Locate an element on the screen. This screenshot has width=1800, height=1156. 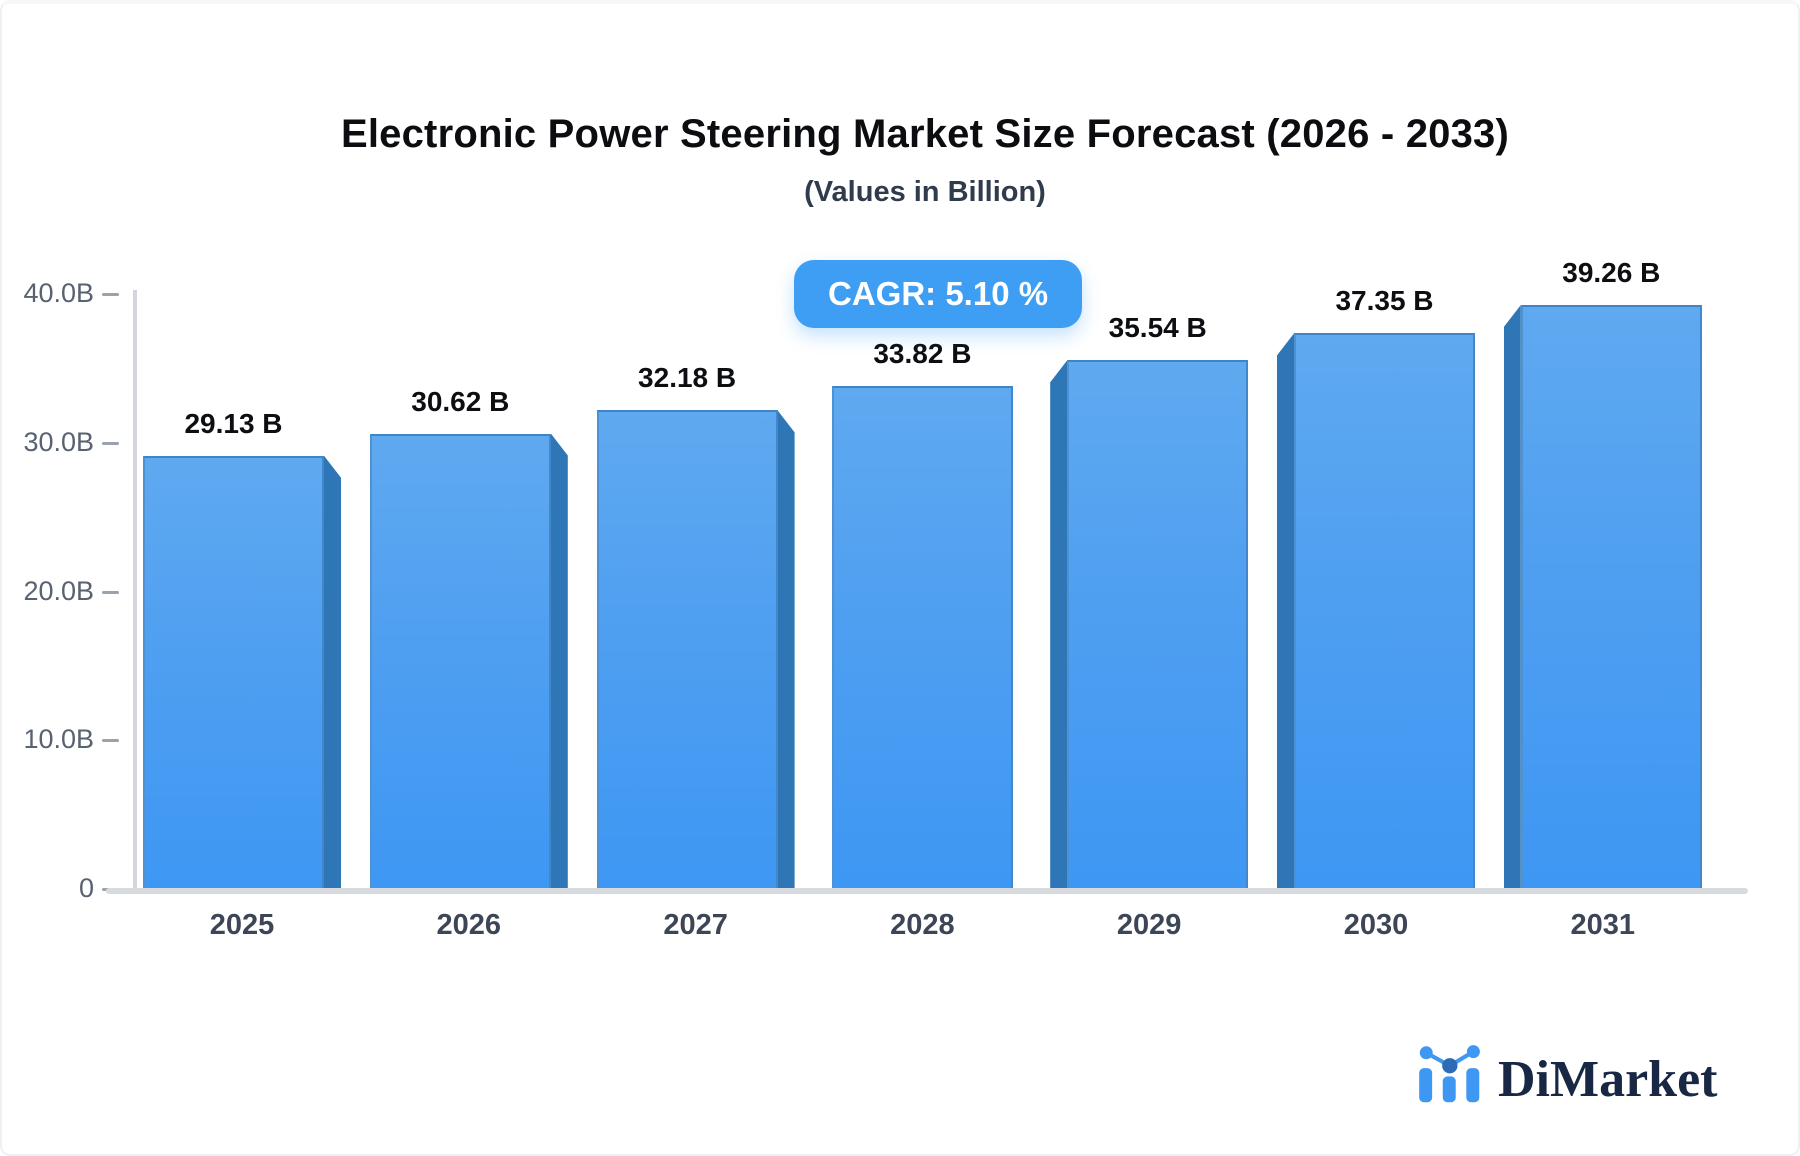
bar-2026 is located at coordinates (460, 661).